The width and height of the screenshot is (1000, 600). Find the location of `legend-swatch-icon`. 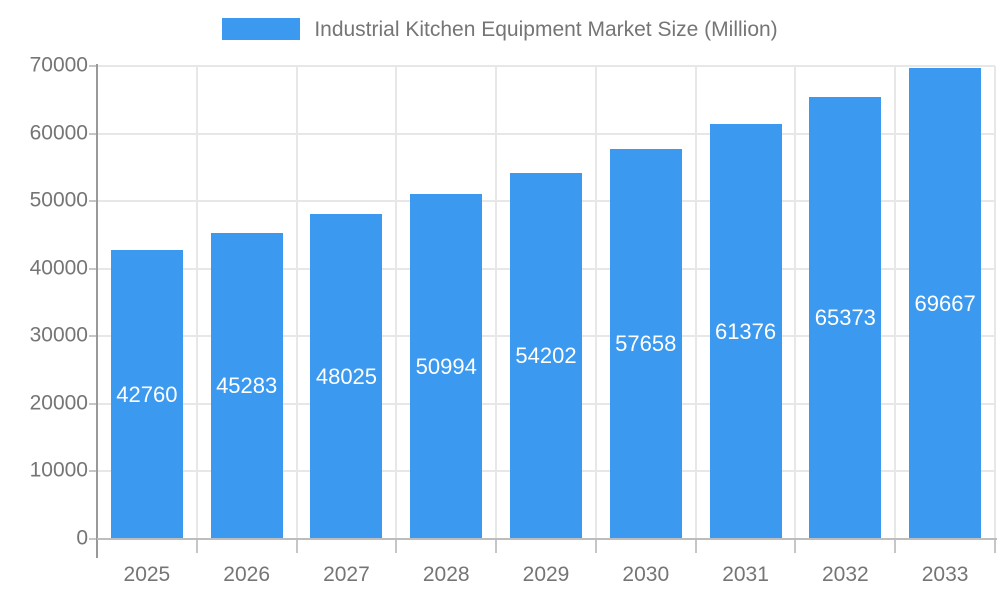

legend-swatch-icon is located at coordinates (261, 29).